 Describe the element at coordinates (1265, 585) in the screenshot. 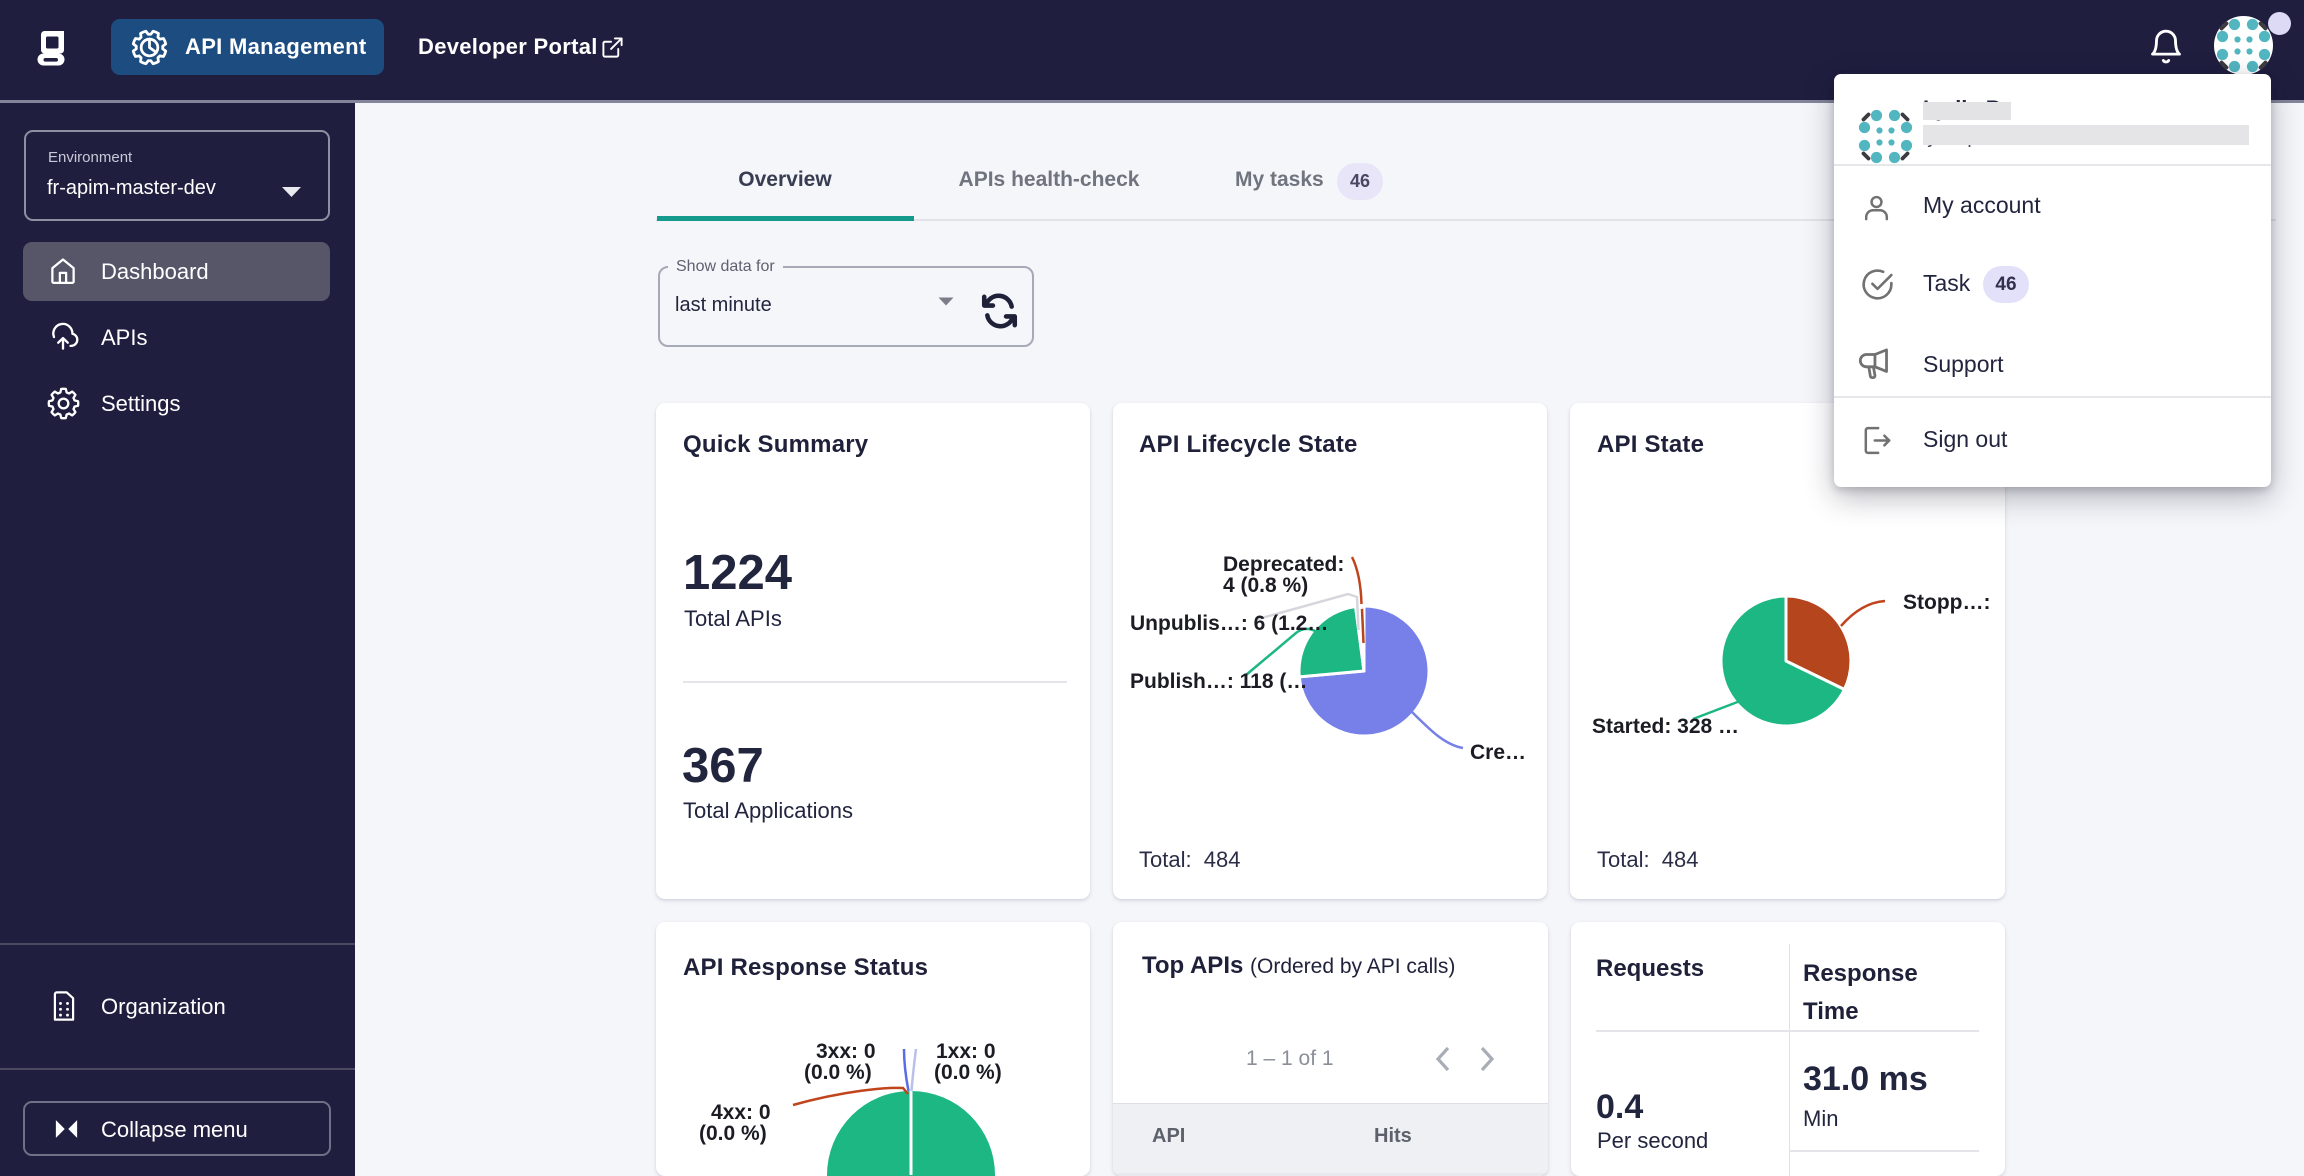

I see `svg-text: 4 (0.8 %)` at that location.